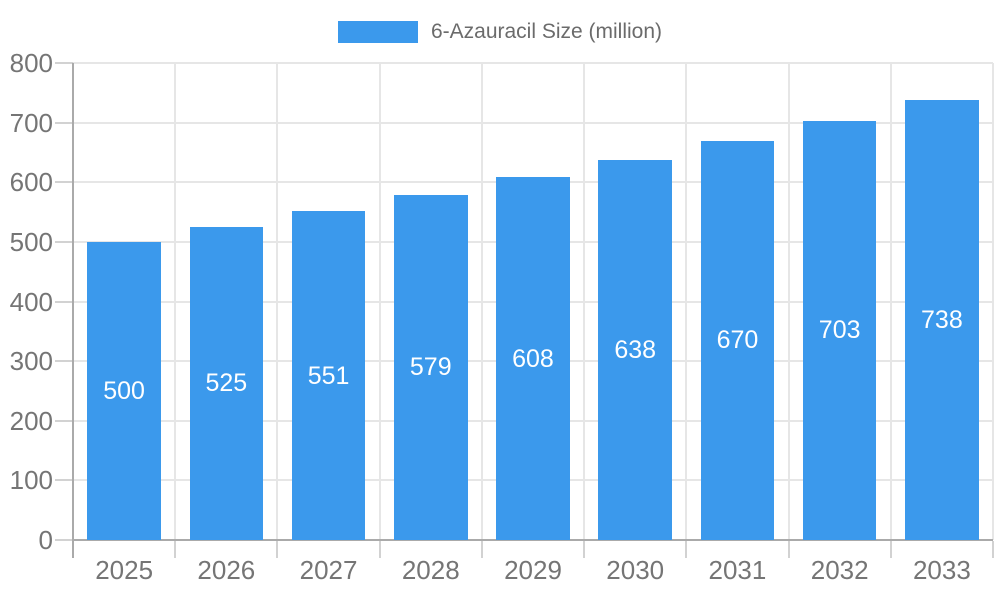 The height and width of the screenshot is (600, 1000). Describe the element at coordinates (31, 480) in the screenshot. I see `y-tick-label: 100` at that location.